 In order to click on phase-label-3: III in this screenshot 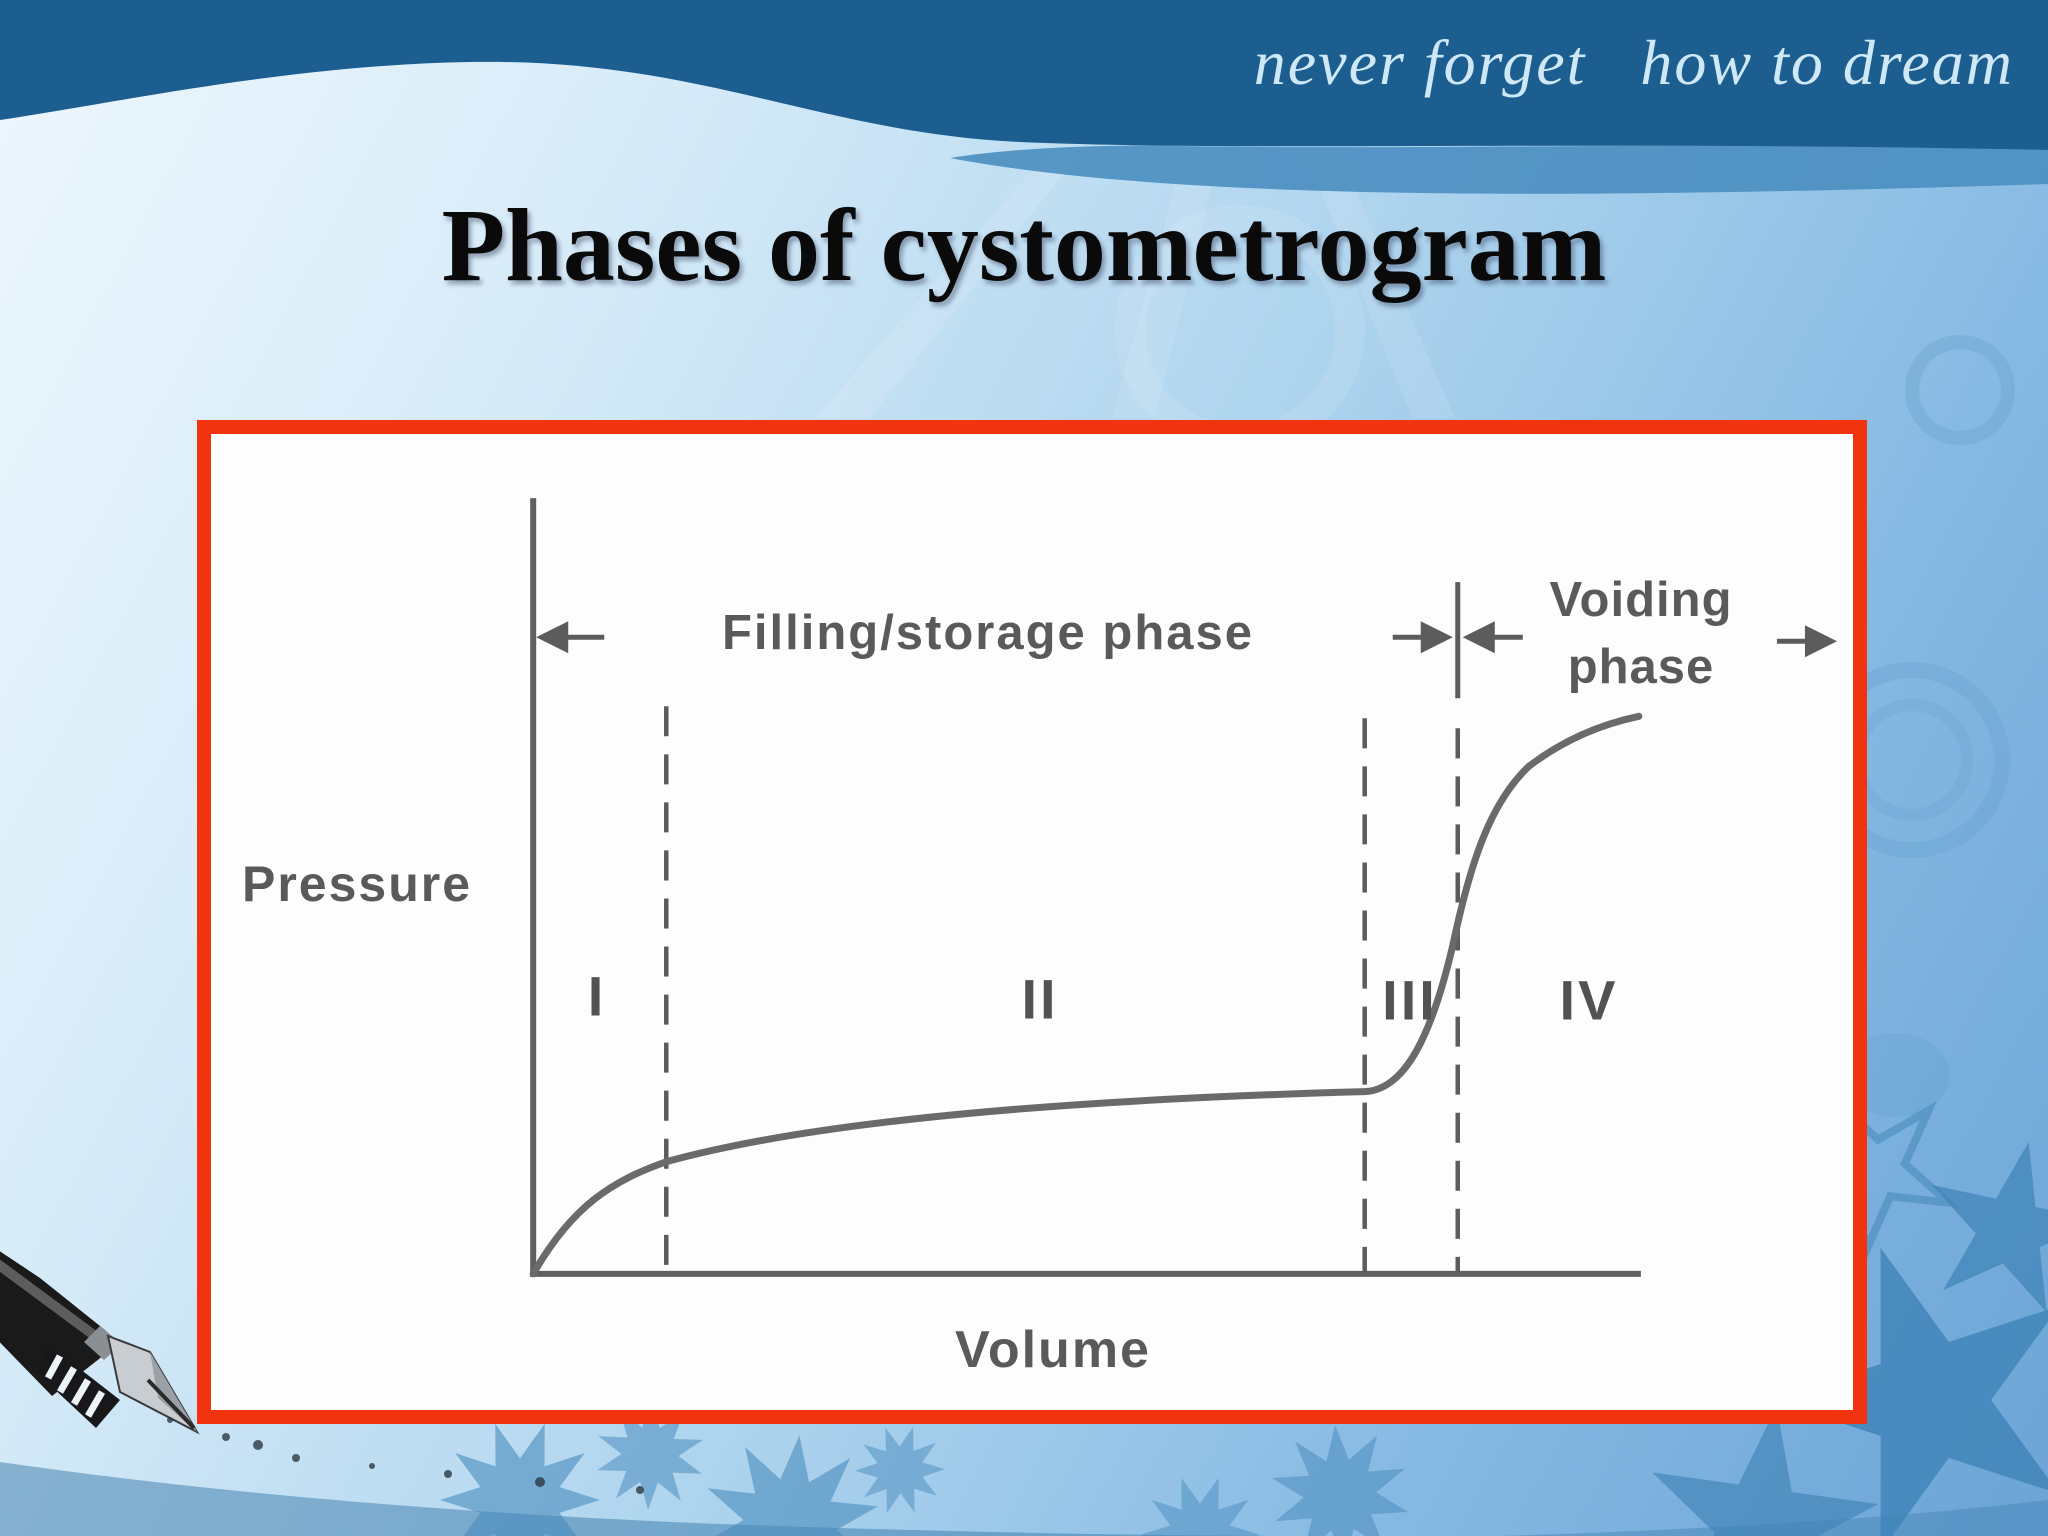, I will do `click(1410, 1000)`.